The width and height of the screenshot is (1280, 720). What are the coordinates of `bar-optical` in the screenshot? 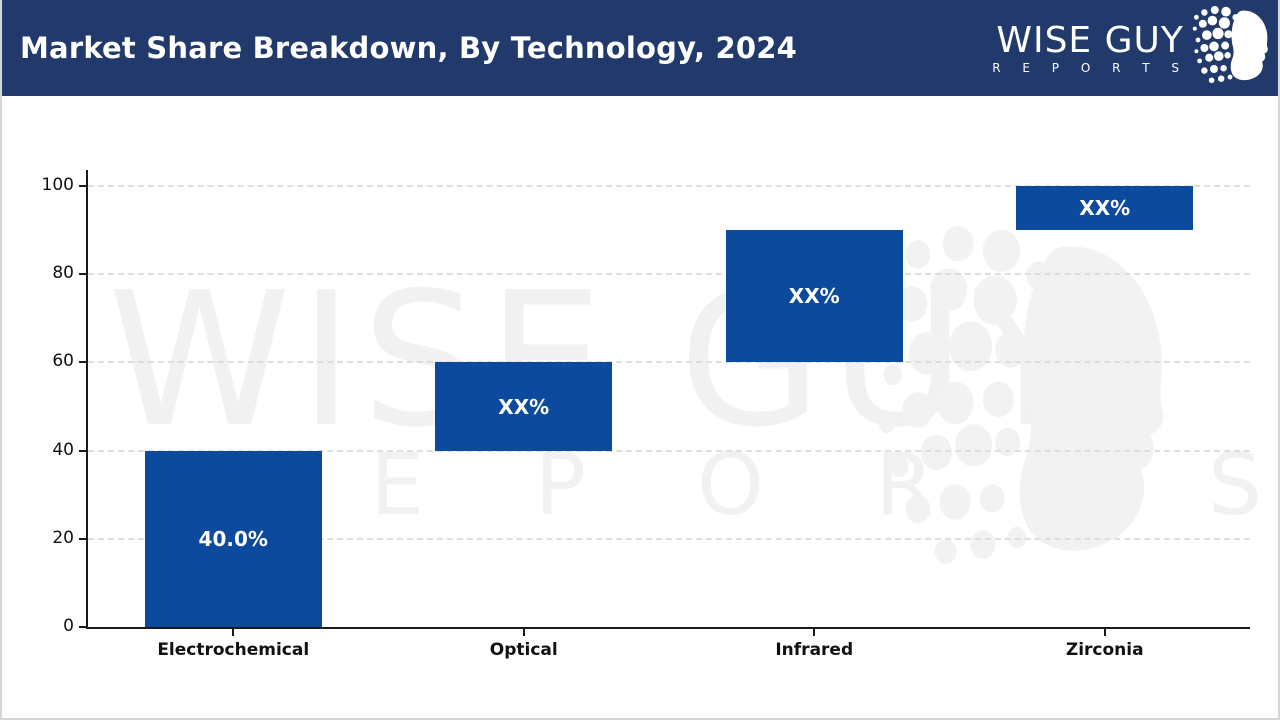 It's located at (524, 406).